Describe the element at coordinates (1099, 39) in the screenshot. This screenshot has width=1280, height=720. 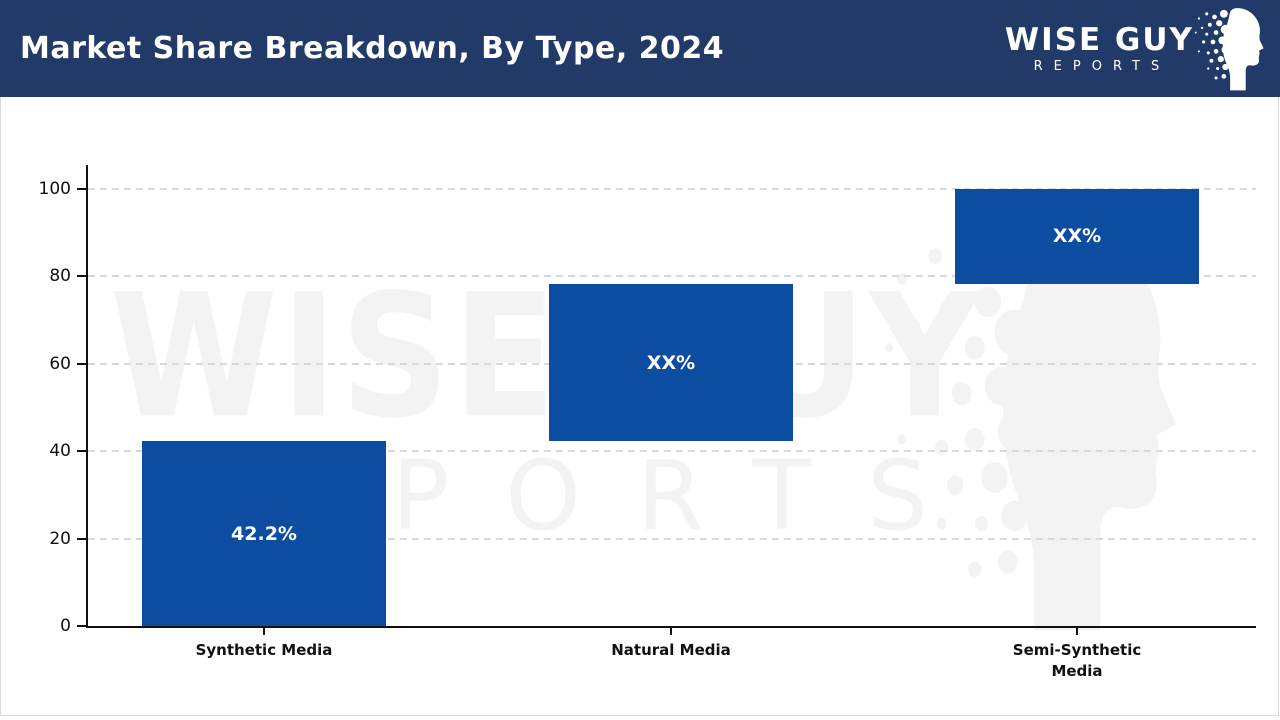
I see `logo-wordmark: WISE GUY` at that location.